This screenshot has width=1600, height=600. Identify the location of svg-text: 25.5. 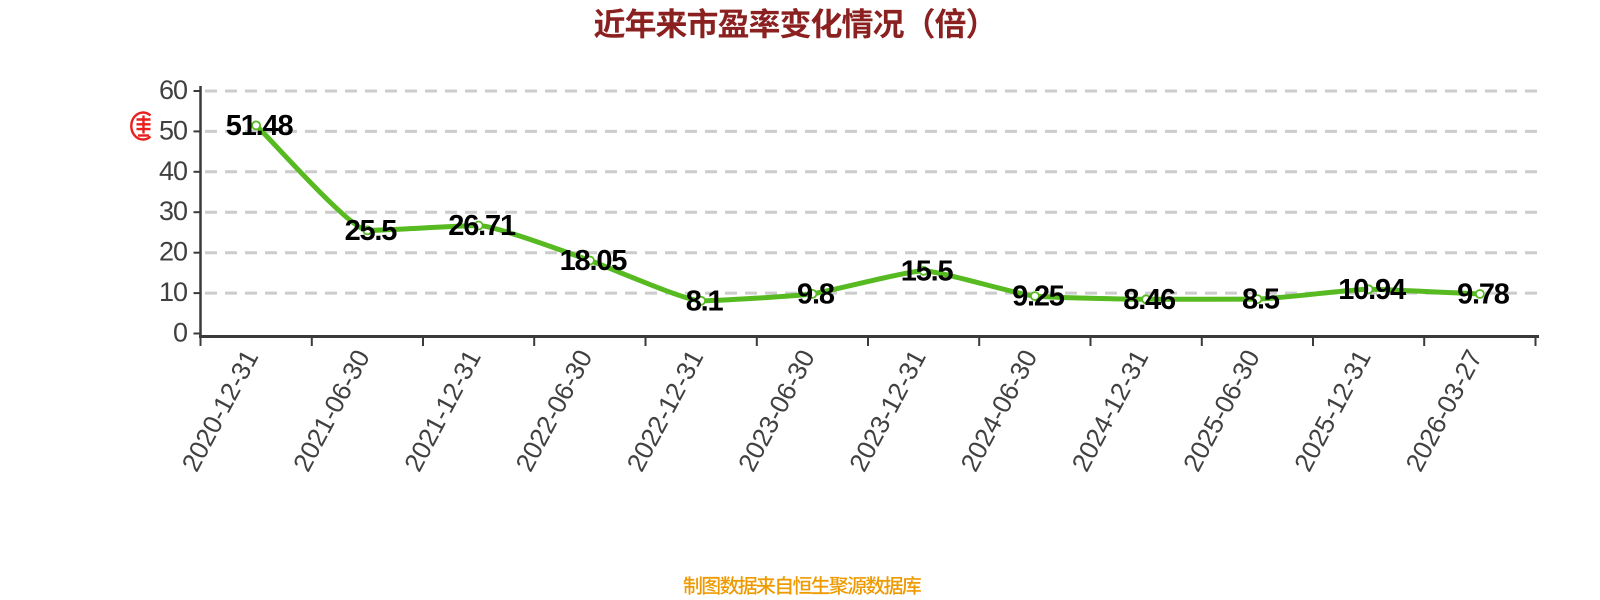
(371, 231).